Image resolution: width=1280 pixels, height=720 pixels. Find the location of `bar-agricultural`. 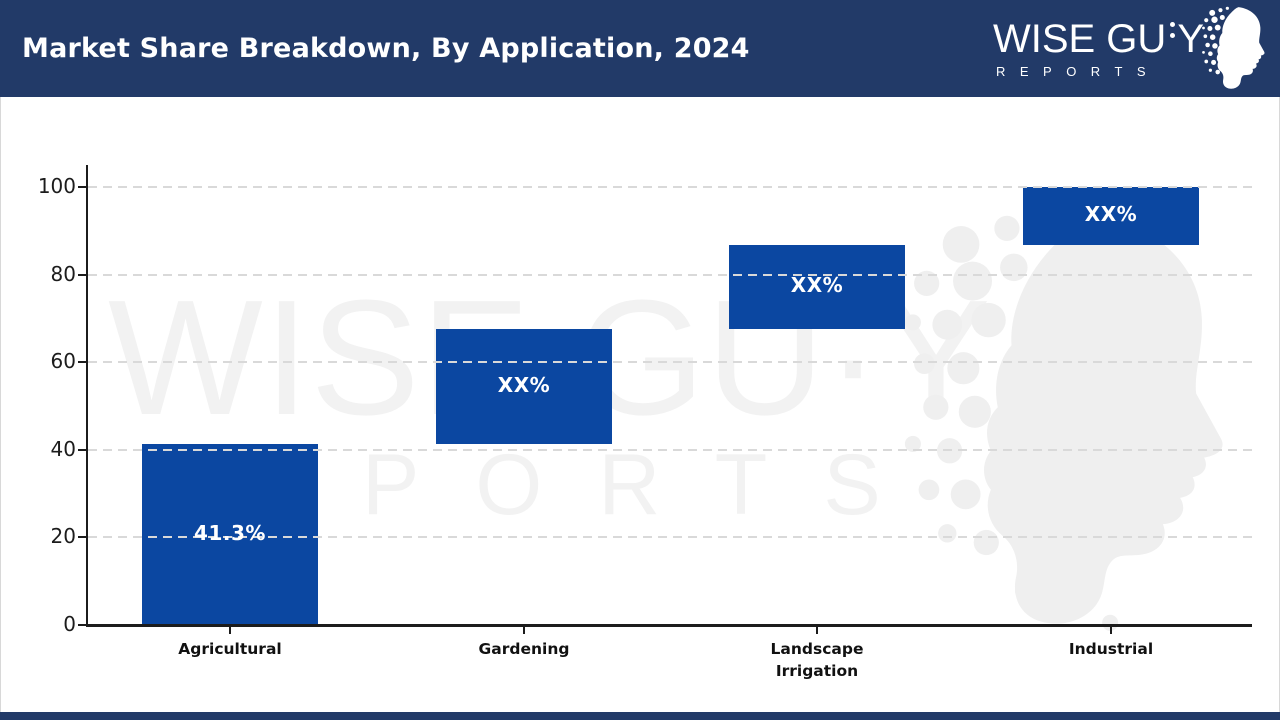

bar-agricultural is located at coordinates (230, 534).